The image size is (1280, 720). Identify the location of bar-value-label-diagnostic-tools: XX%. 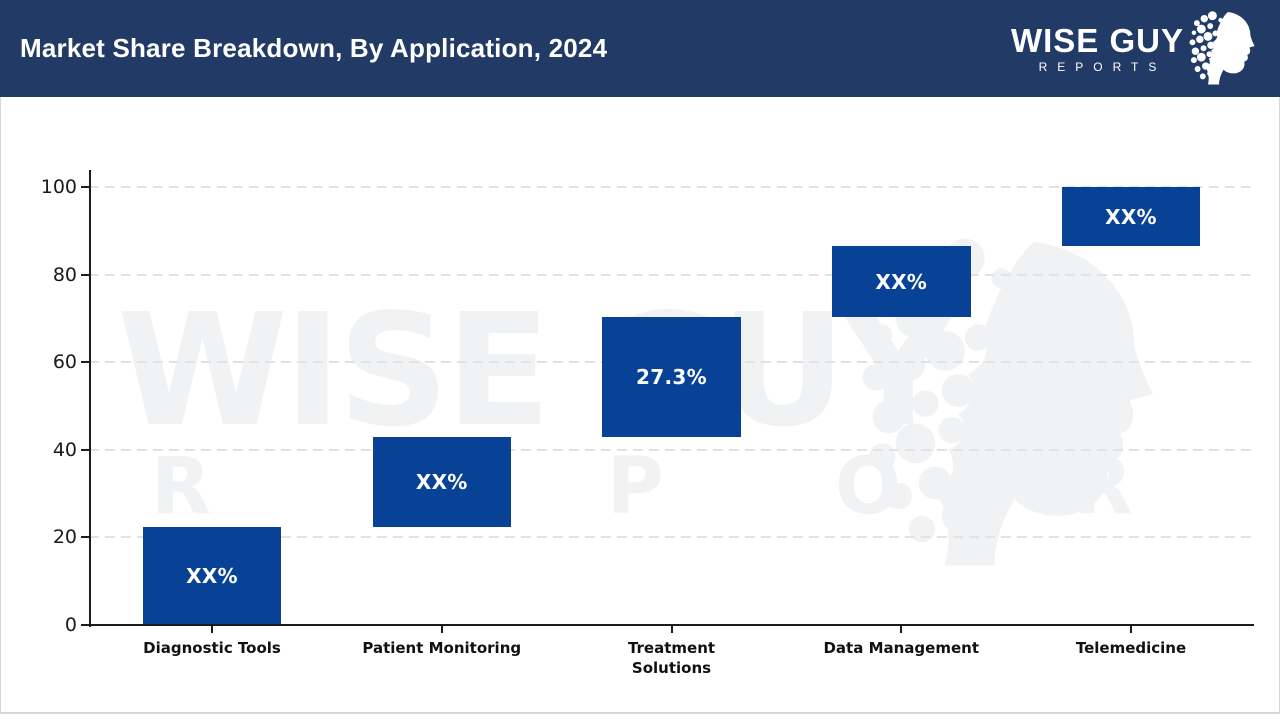
(212, 575).